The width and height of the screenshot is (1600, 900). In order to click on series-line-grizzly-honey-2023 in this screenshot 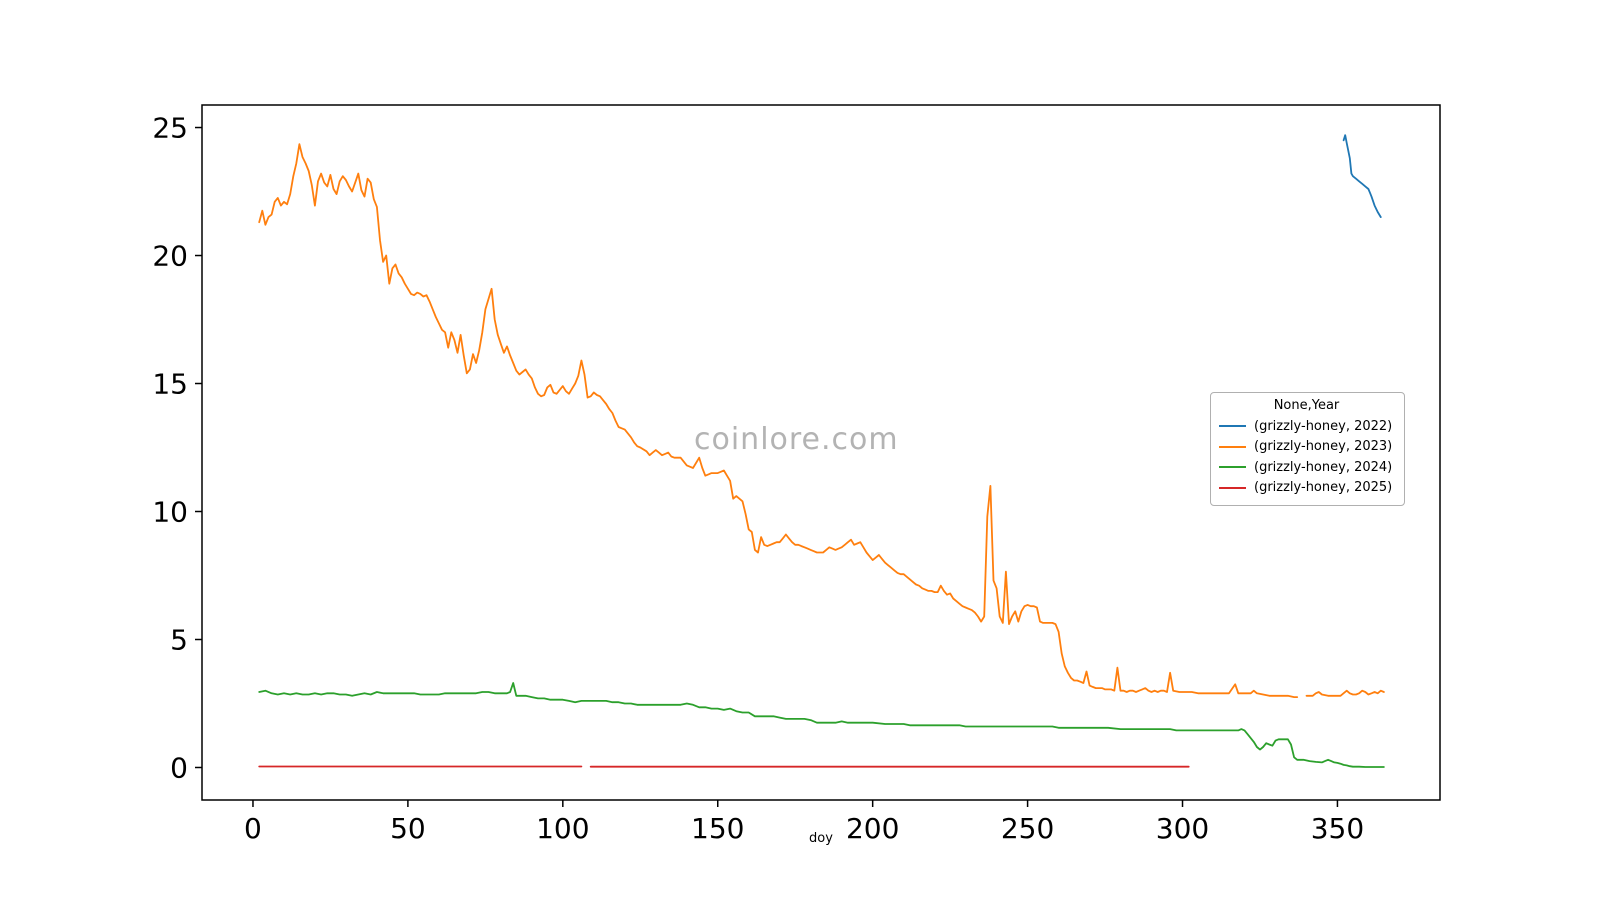, I will do `click(1345, 693)`.